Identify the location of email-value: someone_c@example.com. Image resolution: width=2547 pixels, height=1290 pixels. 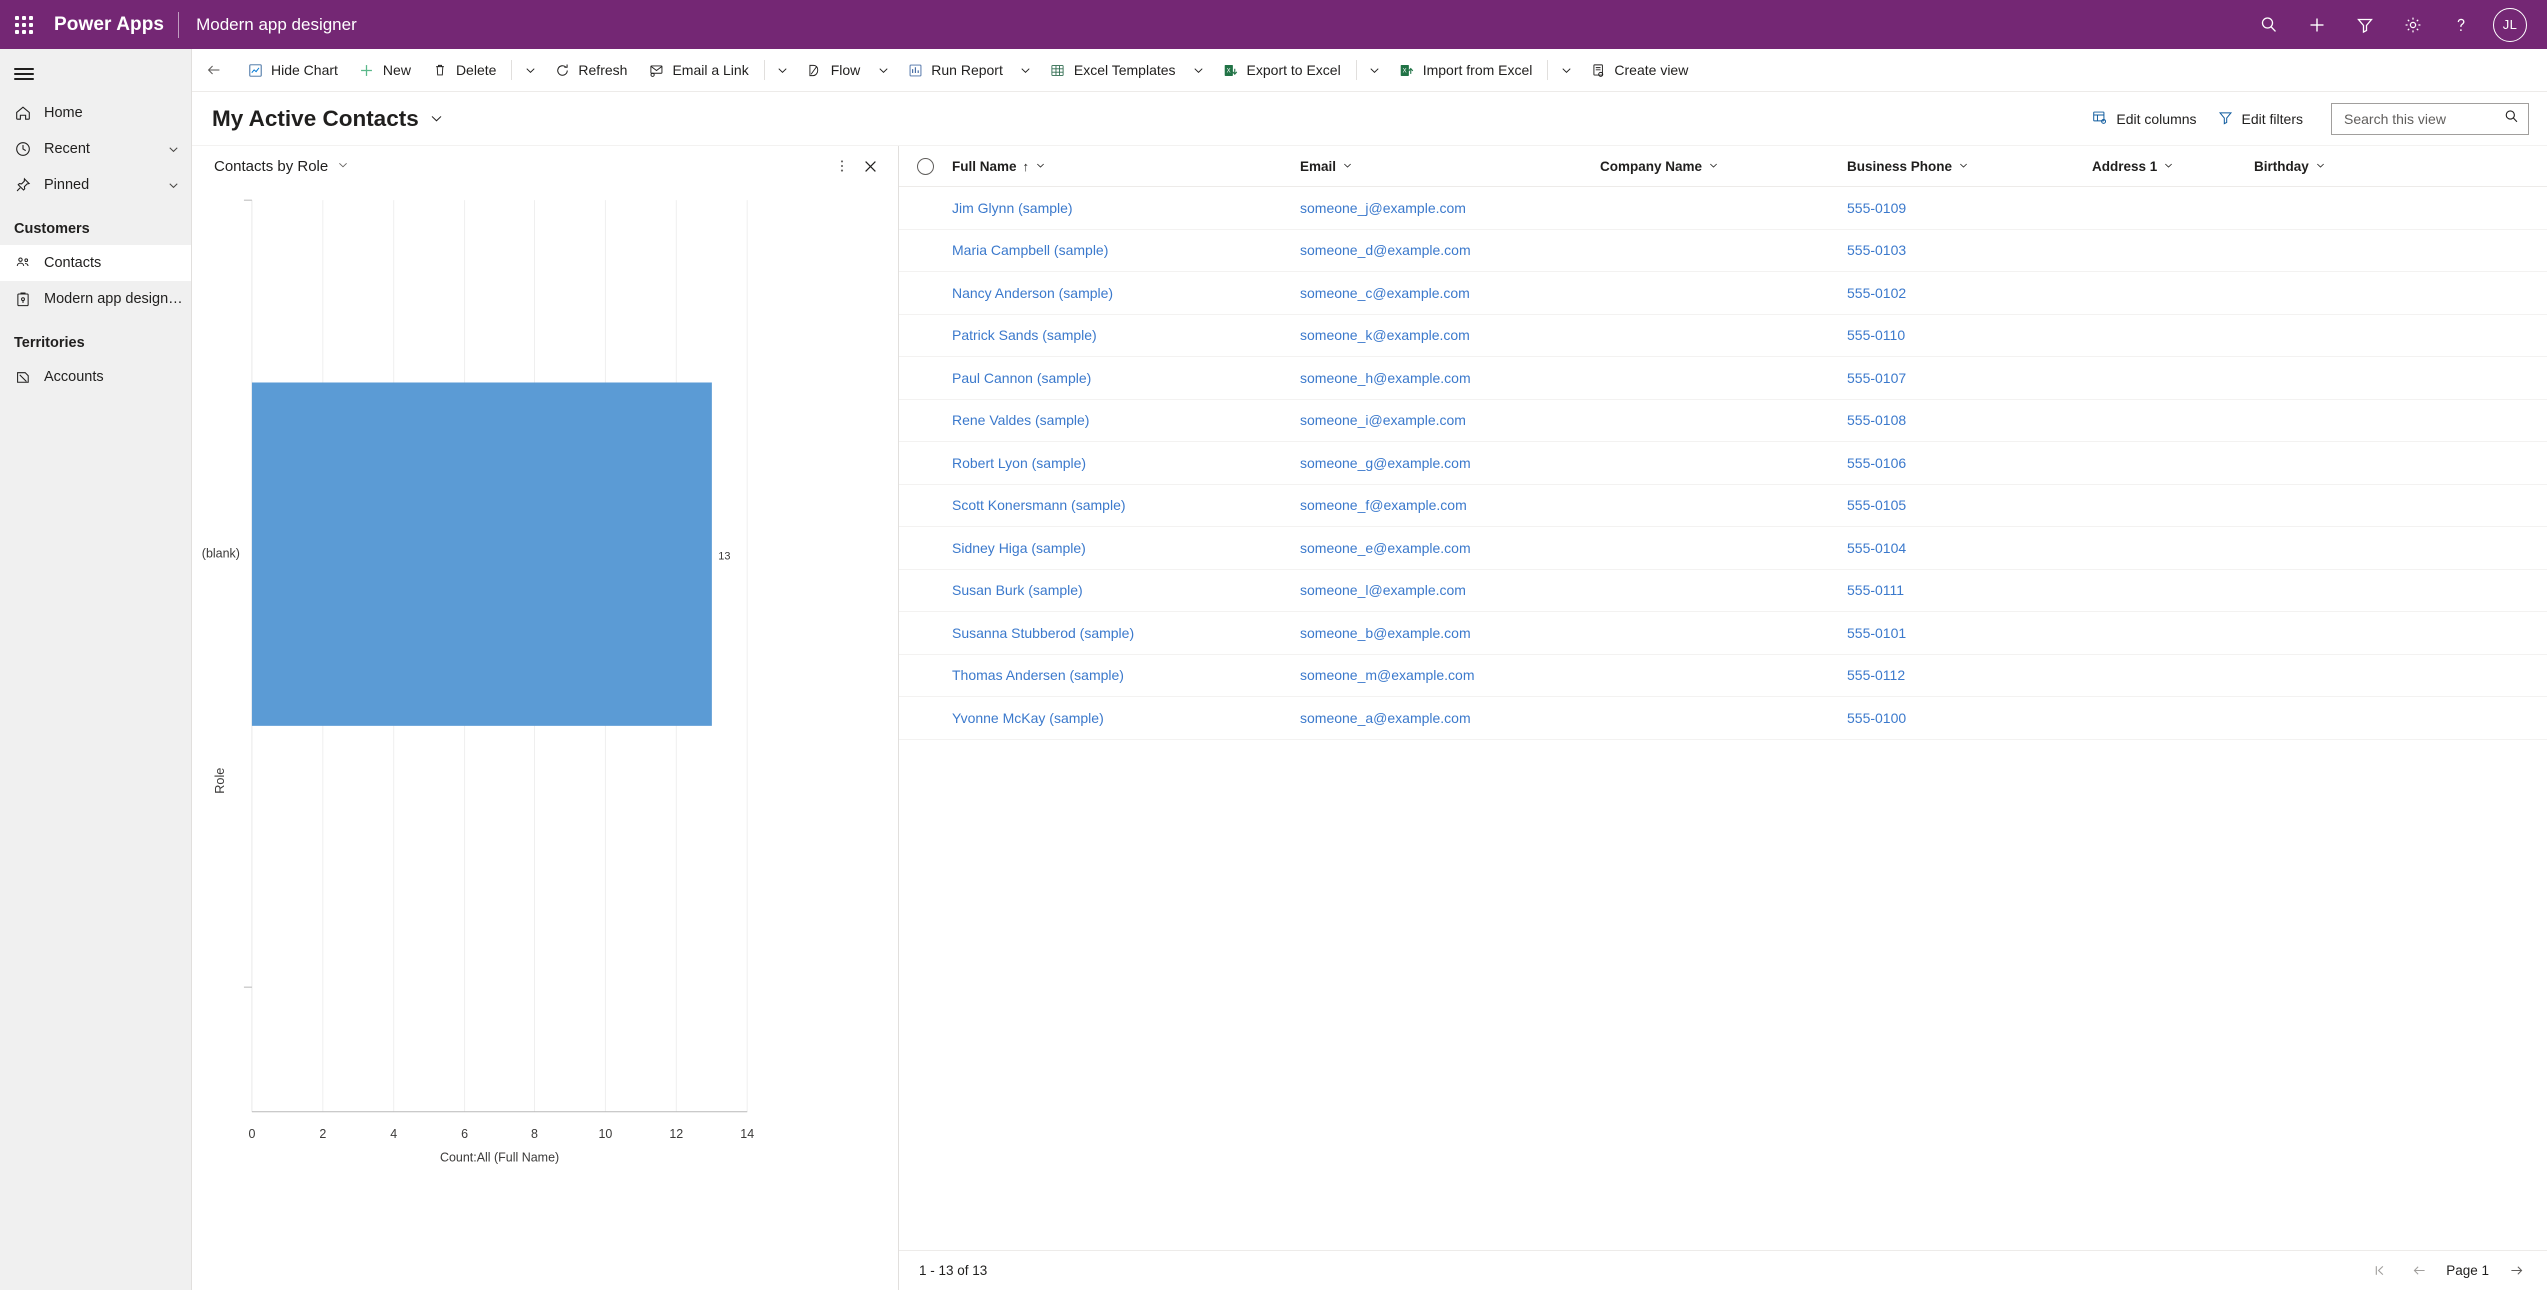
(1385, 292).